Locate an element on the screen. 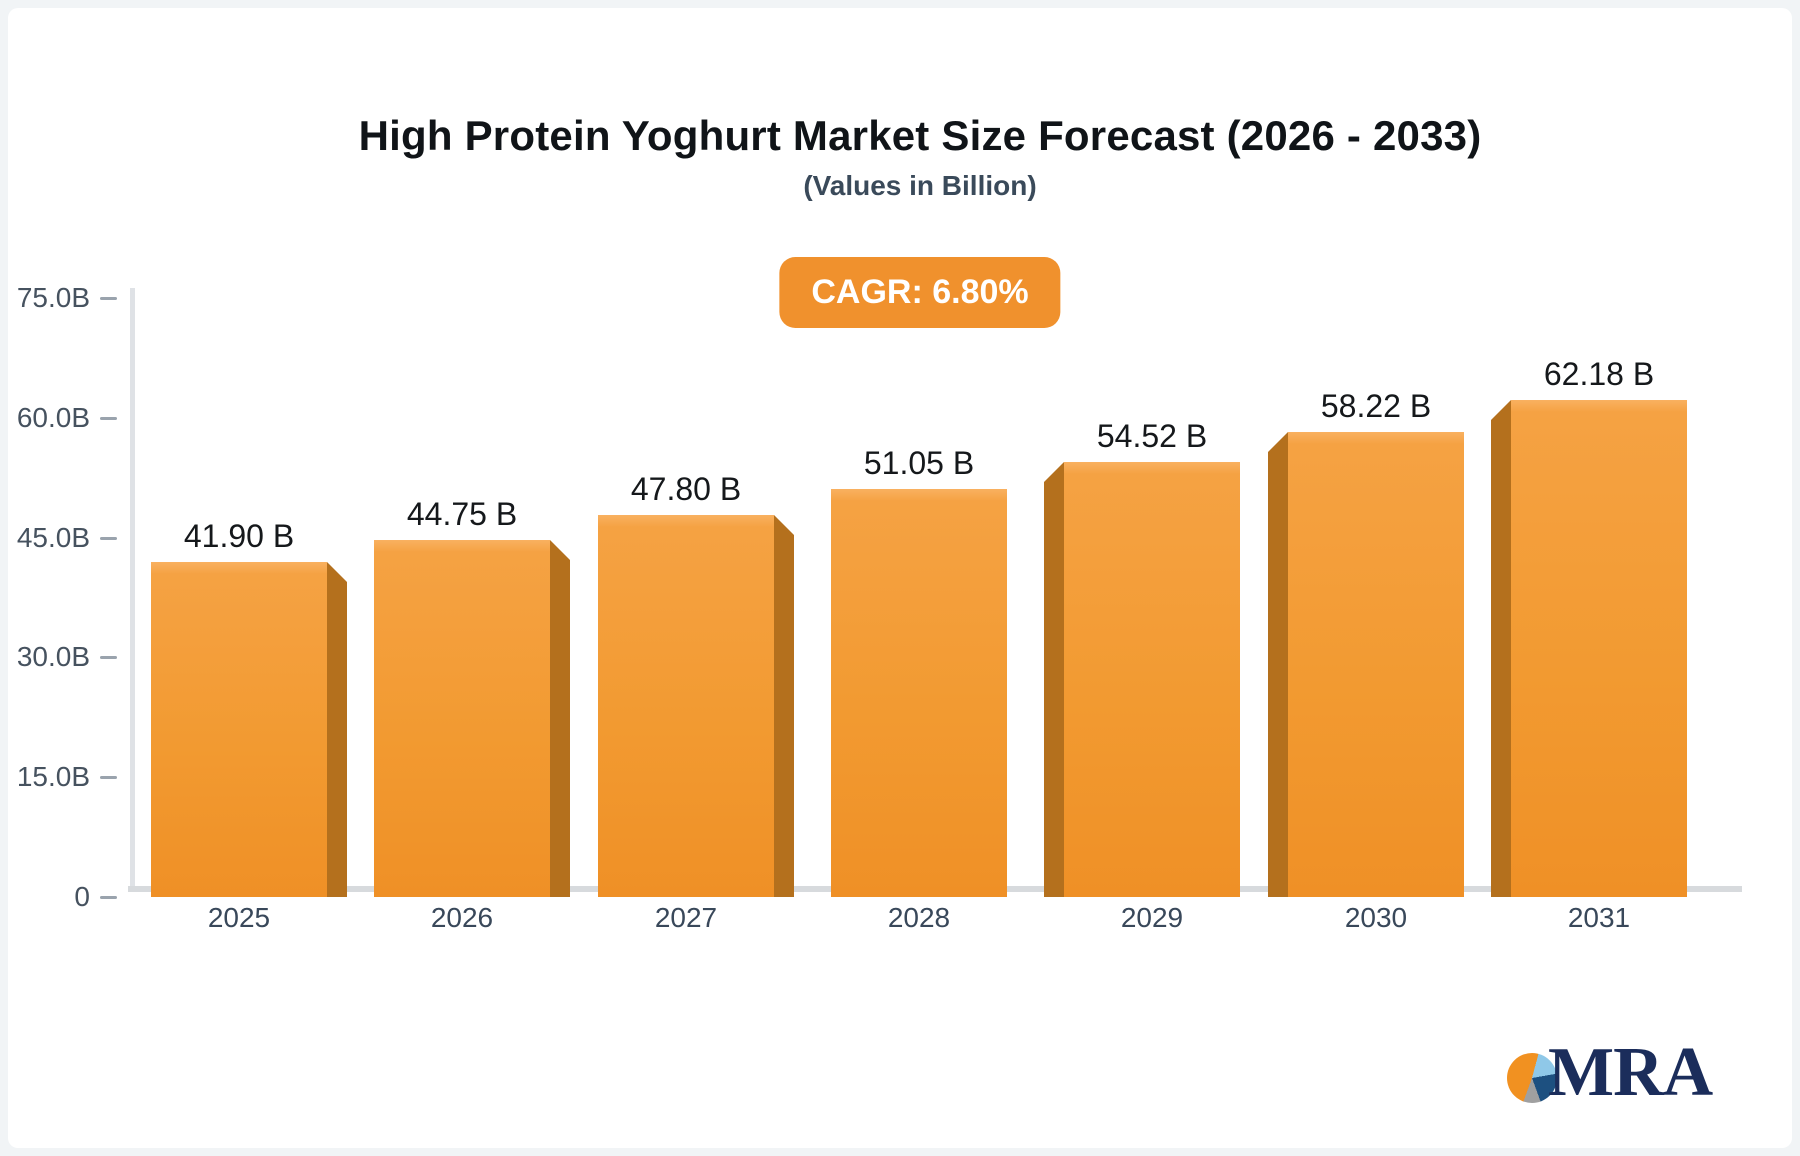 The image size is (1800, 1156). bar-2030 is located at coordinates (1376, 664).